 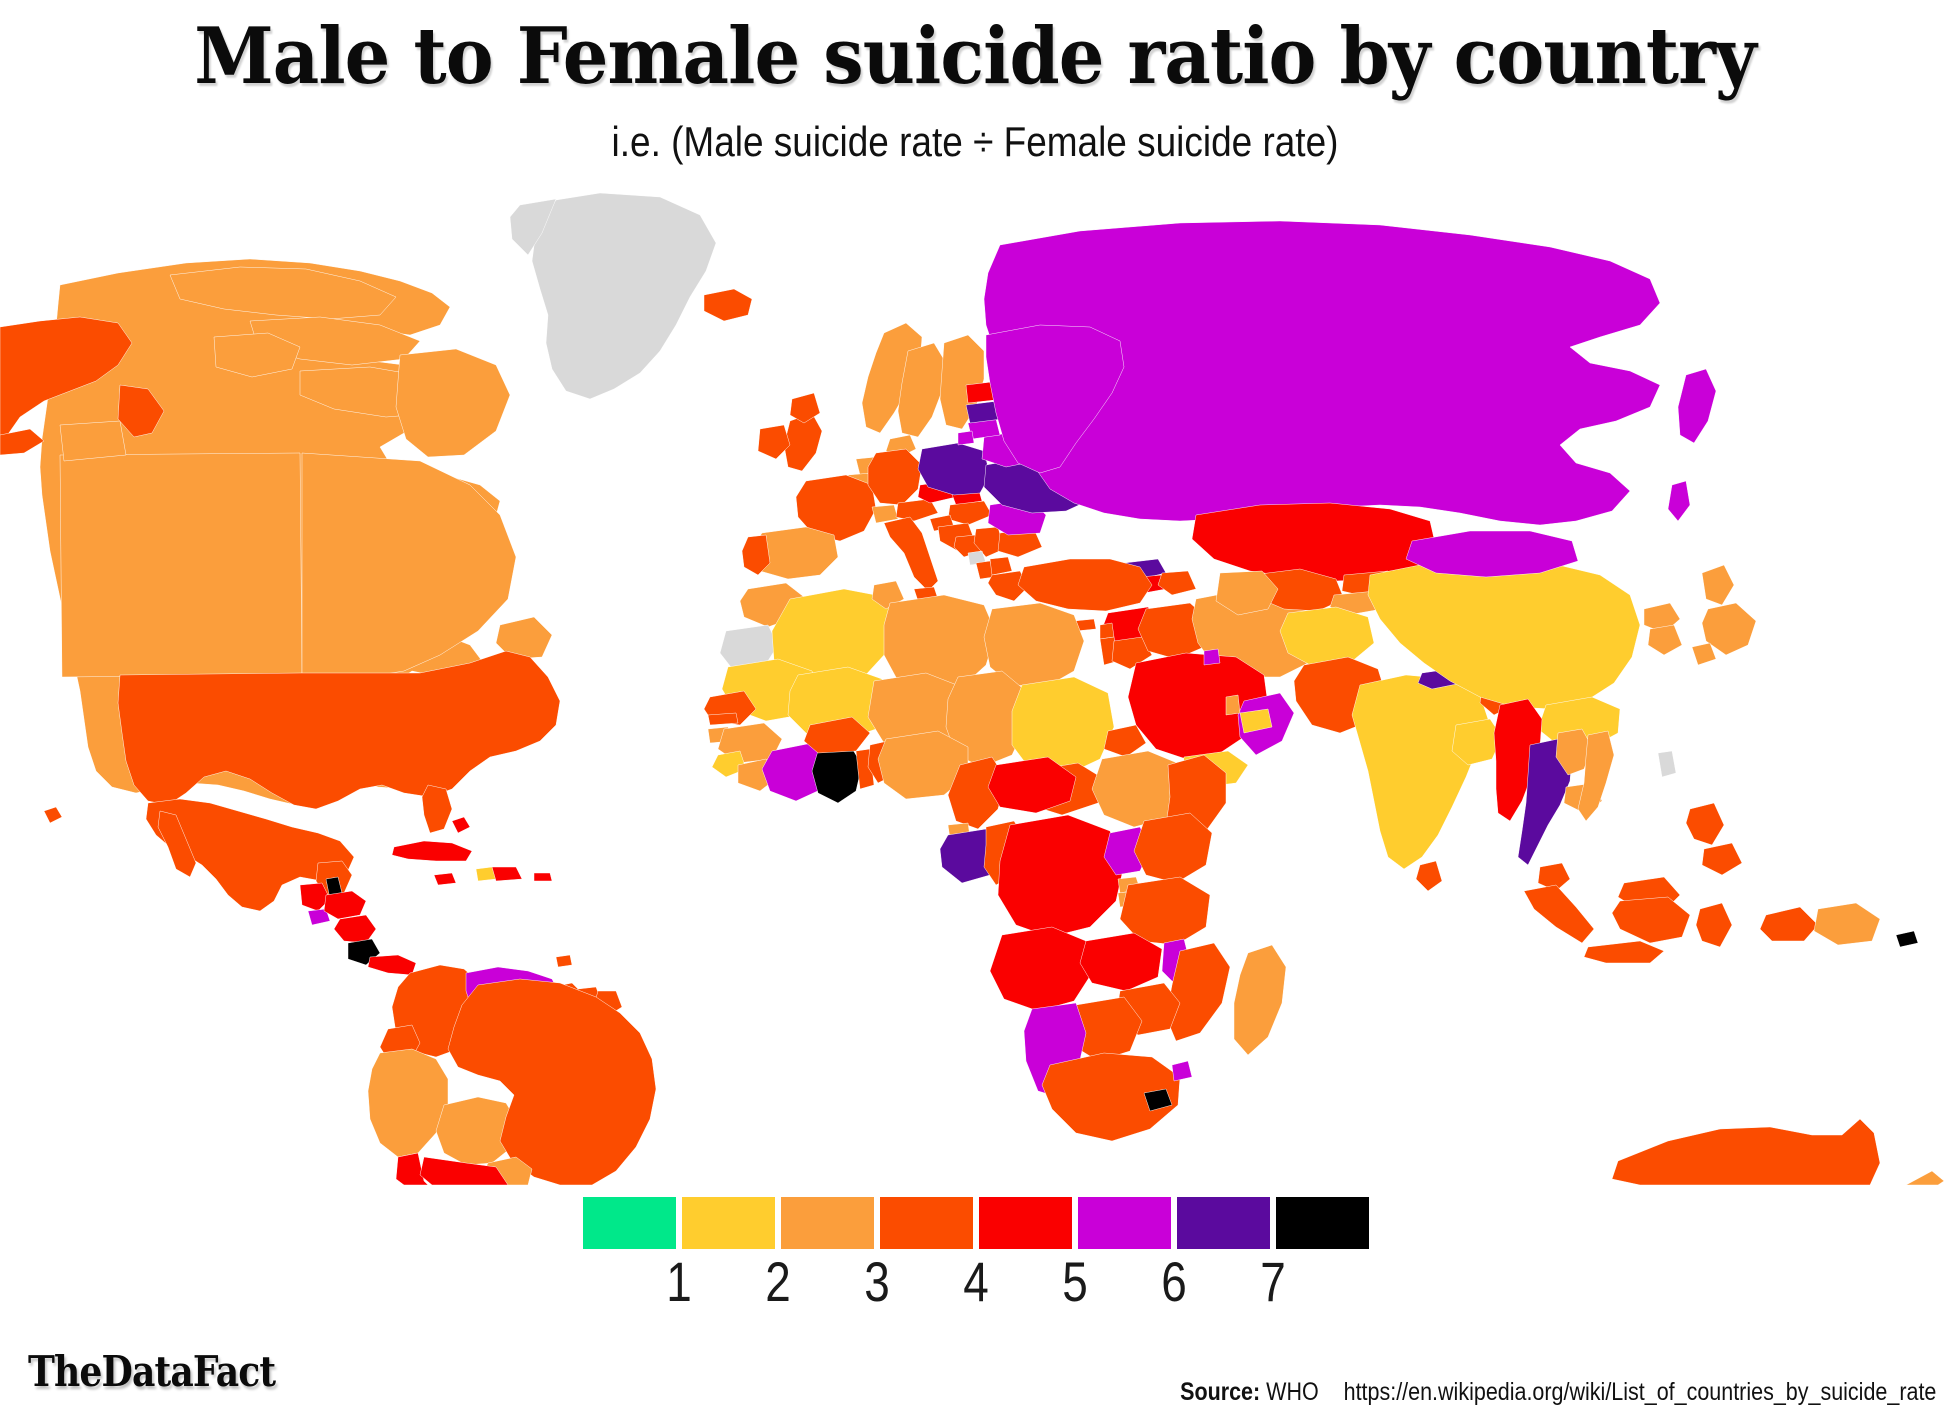 I want to click on country-zambia, so click(x=1121, y=962).